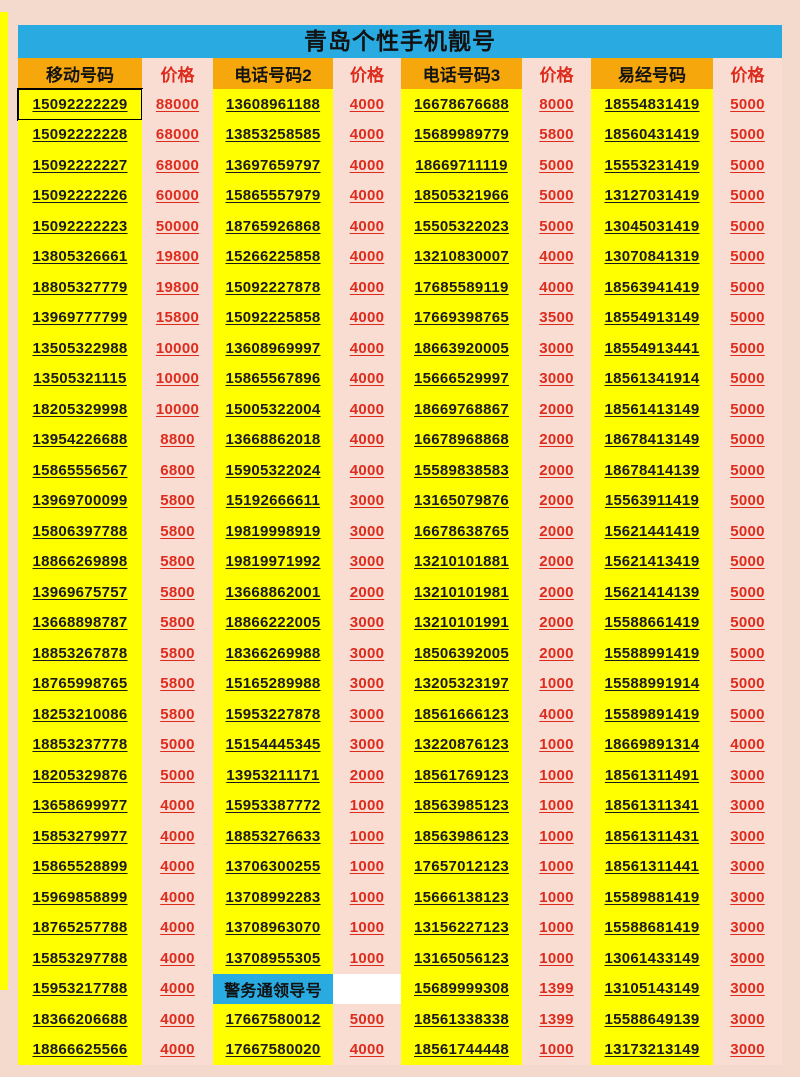  I want to click on phone-number-cell: 13608969997, so click(273, 348).